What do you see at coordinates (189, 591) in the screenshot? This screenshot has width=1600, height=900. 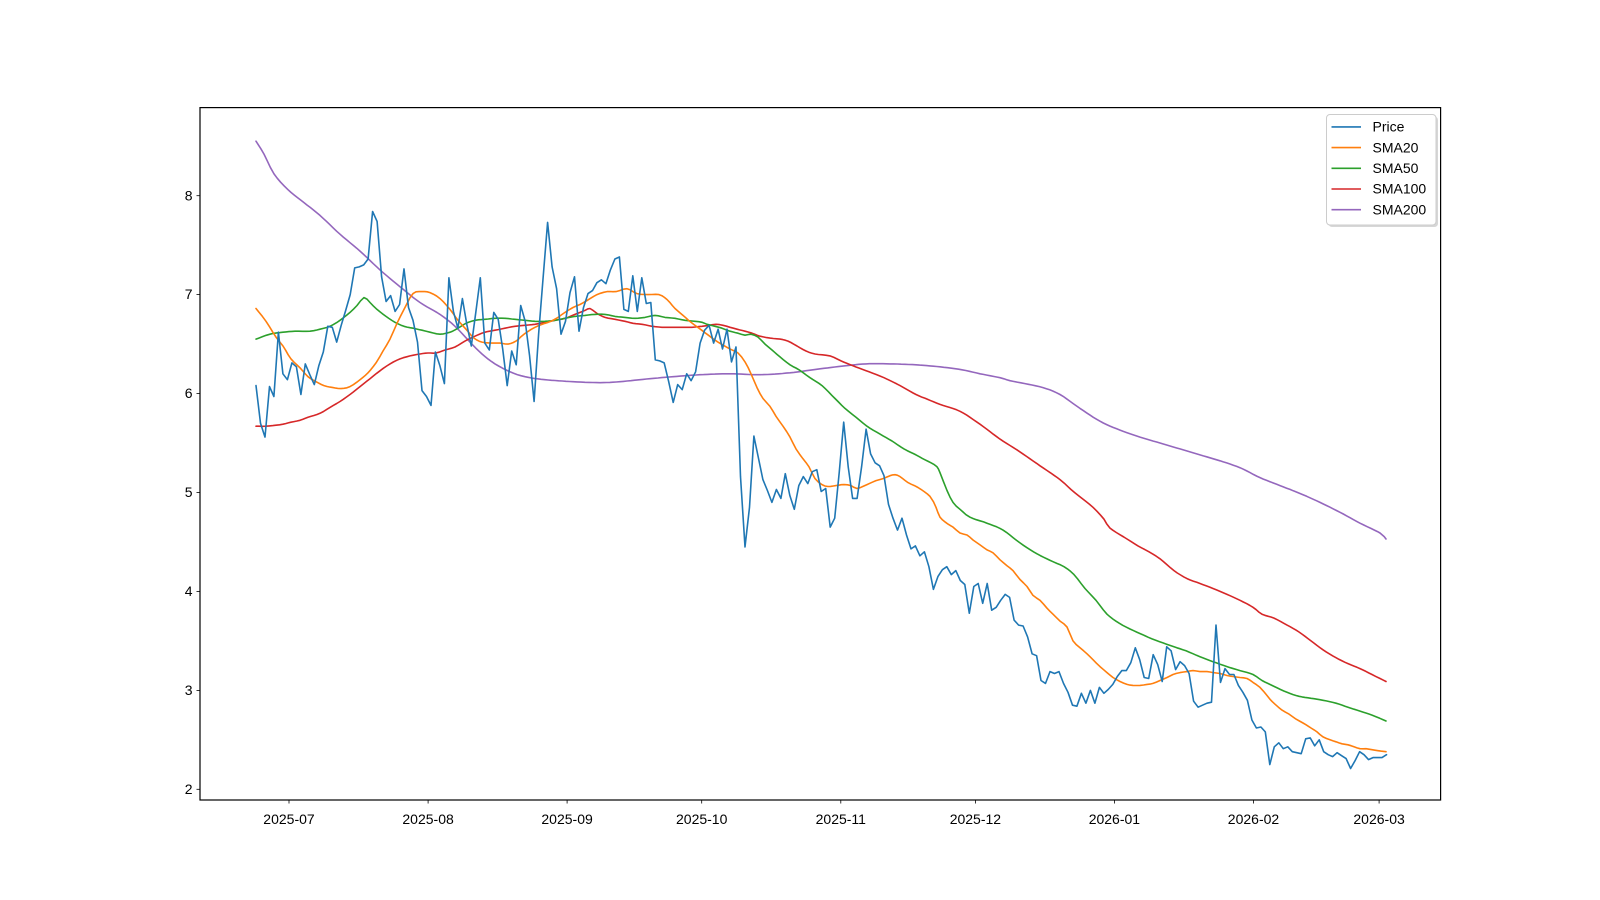 I see `svg-text: 4` at bounding box center [189, 591].